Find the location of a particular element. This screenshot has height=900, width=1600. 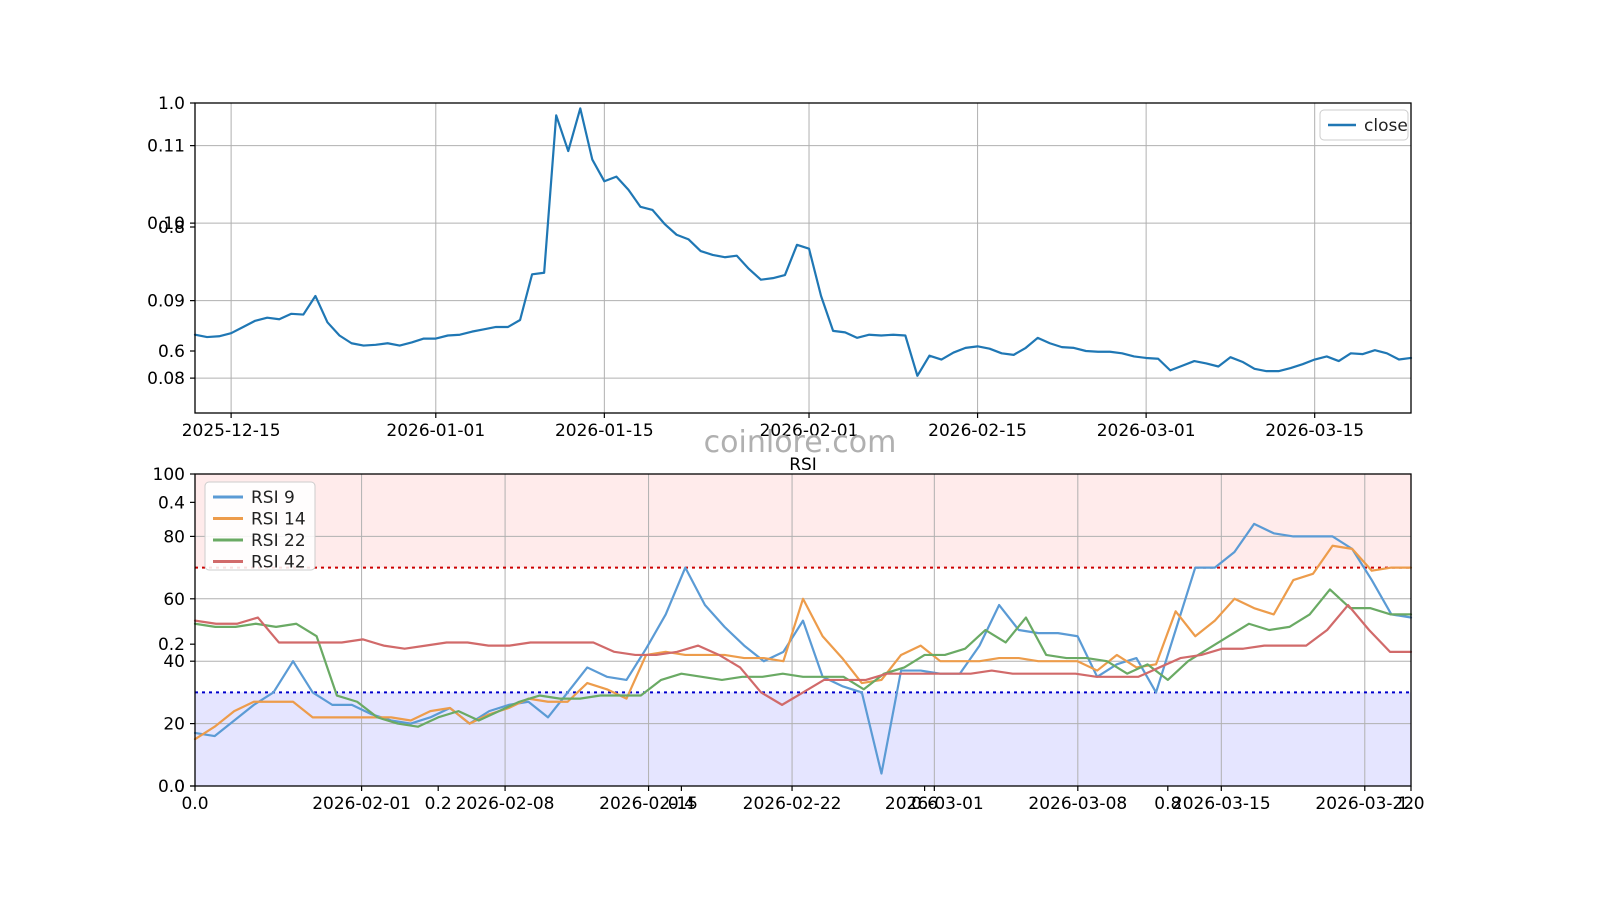

price-y-tick: 0.11 is located at coordinates (166, 147).